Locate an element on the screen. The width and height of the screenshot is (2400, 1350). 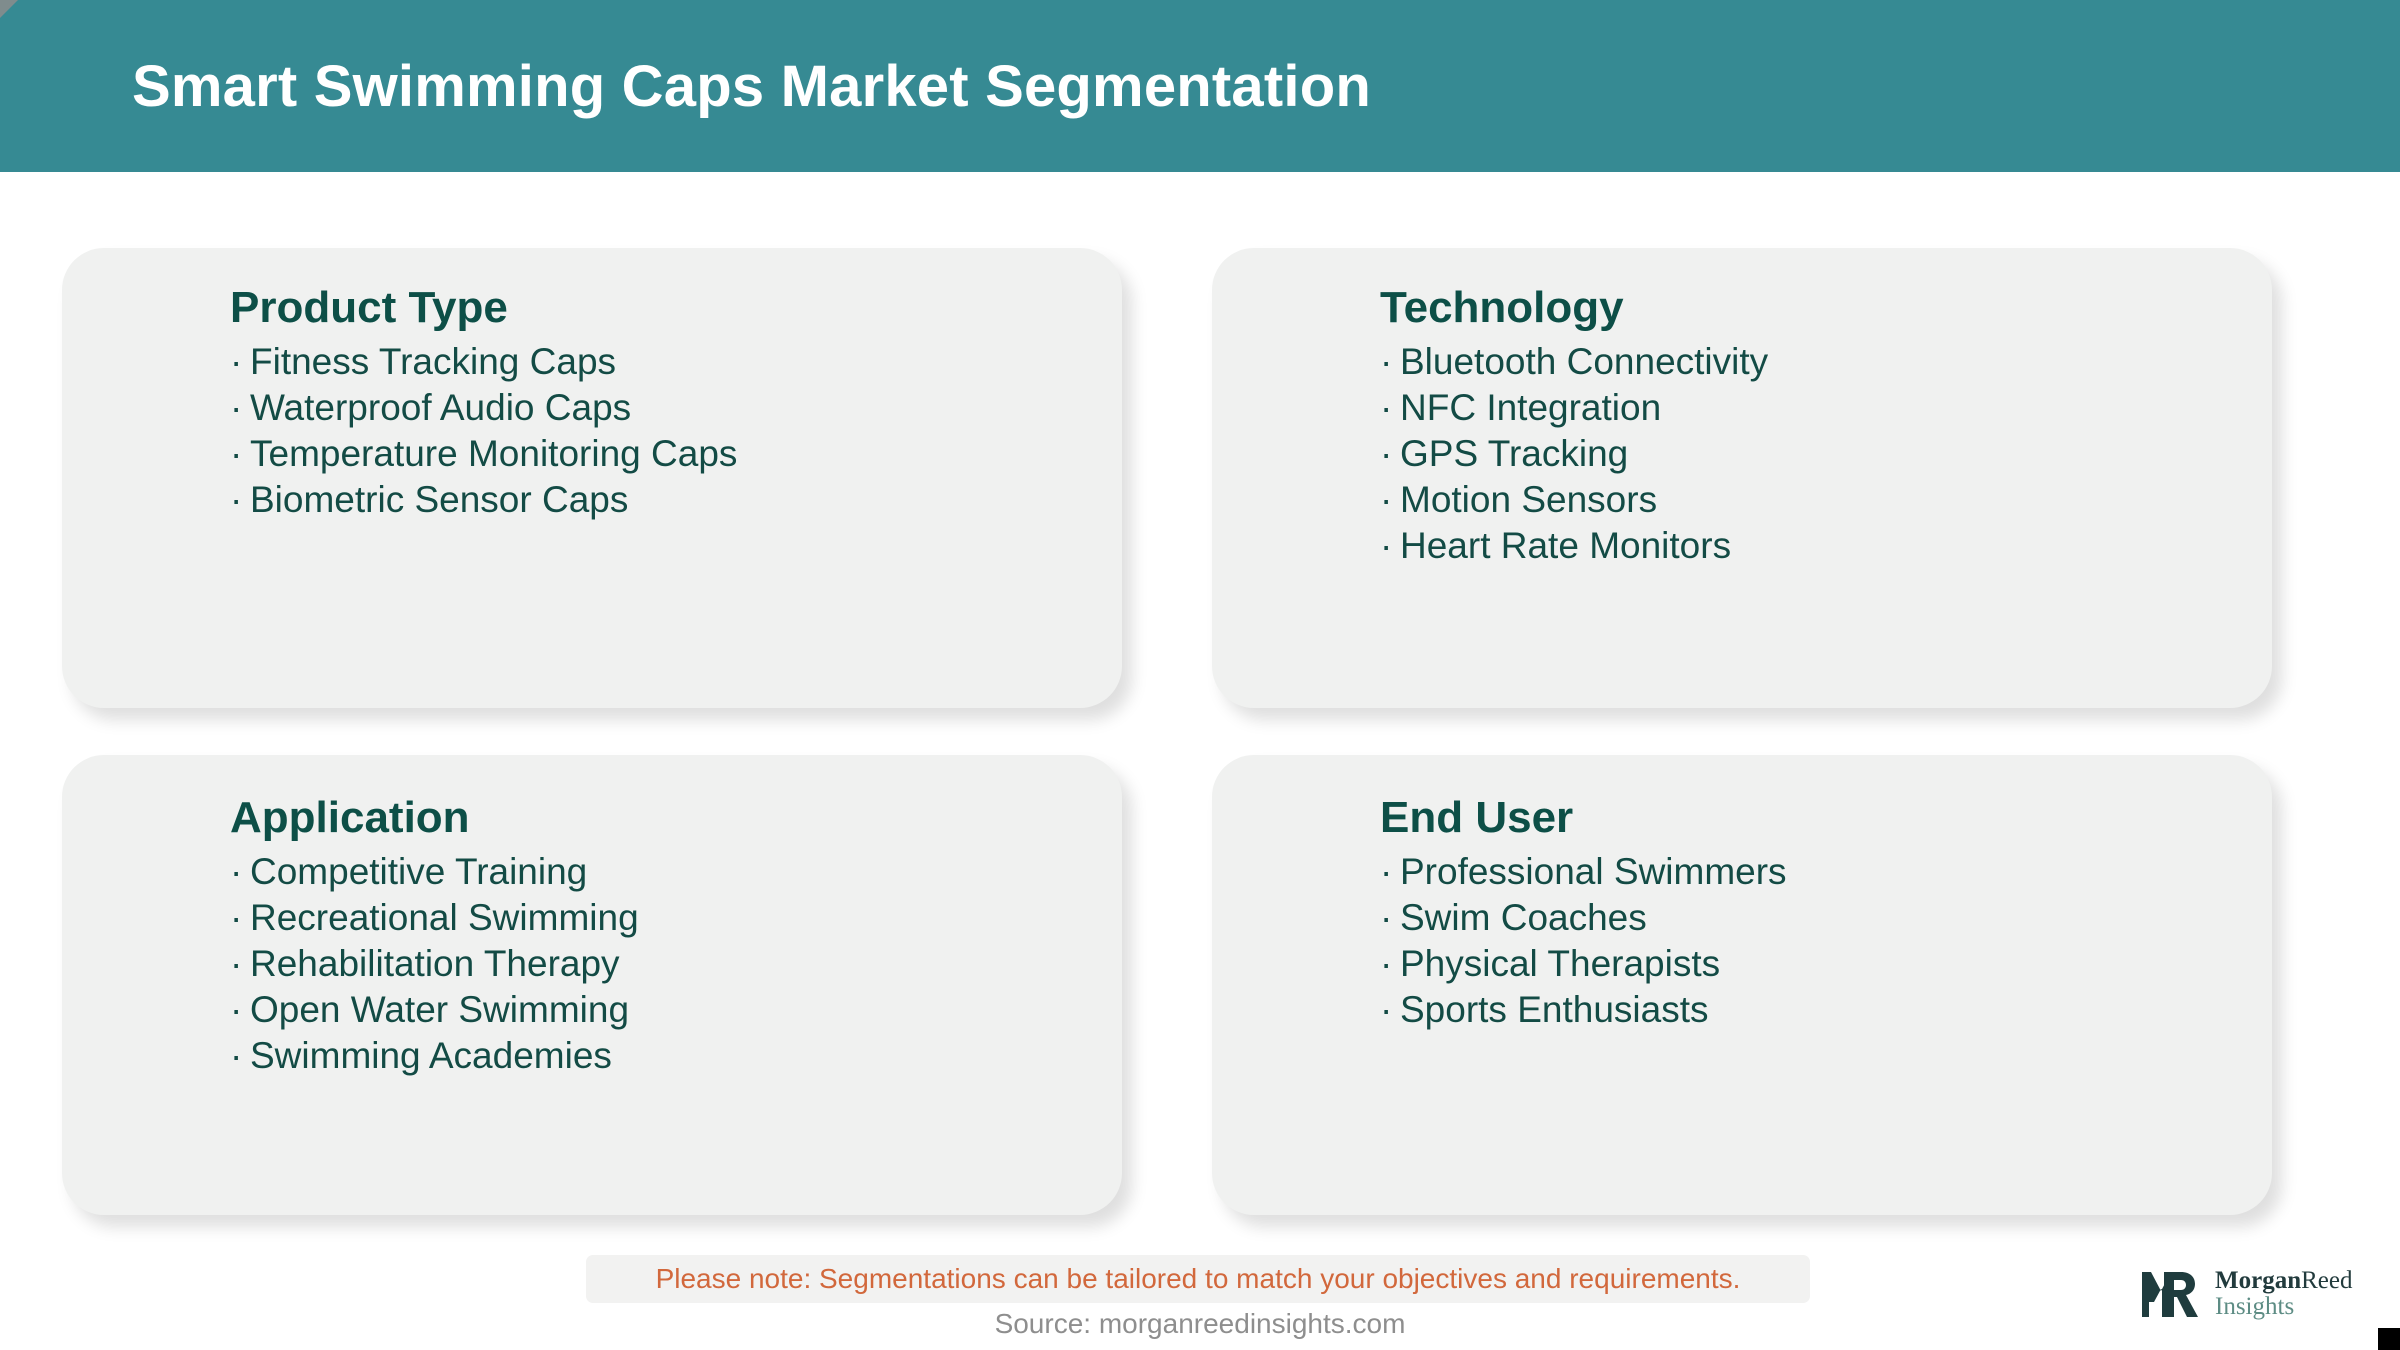
list-item: · Fitness Tracking Caps is located at coordinates (483, 362).